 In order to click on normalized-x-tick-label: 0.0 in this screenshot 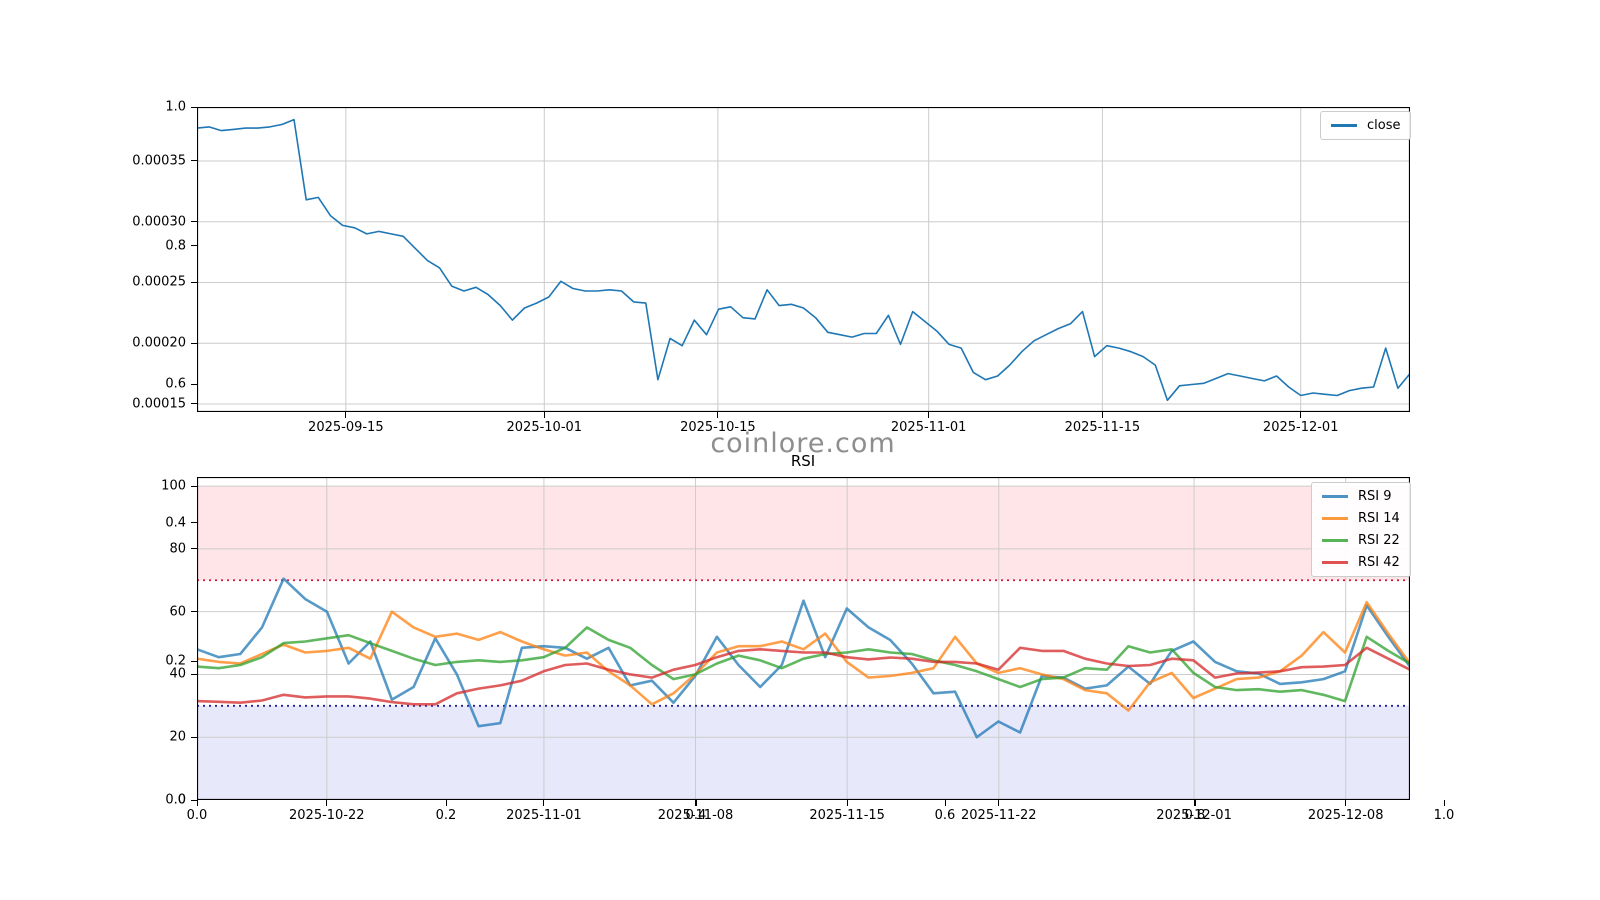, I will do `click(197, 815)`.